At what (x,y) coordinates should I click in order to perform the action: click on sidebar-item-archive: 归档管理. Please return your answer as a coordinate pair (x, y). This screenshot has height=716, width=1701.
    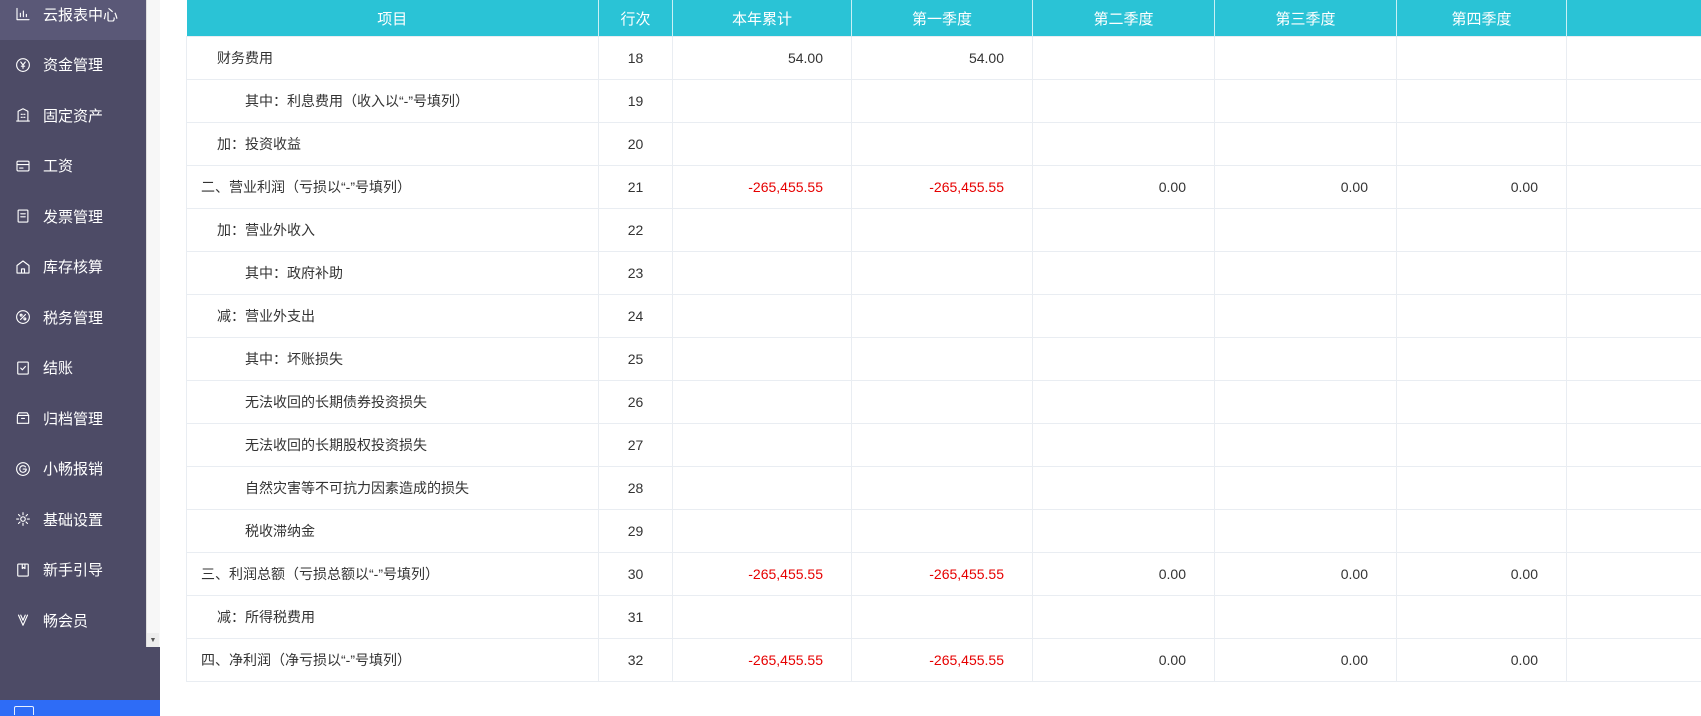
    Looking at the image, I should click on (73, 418).